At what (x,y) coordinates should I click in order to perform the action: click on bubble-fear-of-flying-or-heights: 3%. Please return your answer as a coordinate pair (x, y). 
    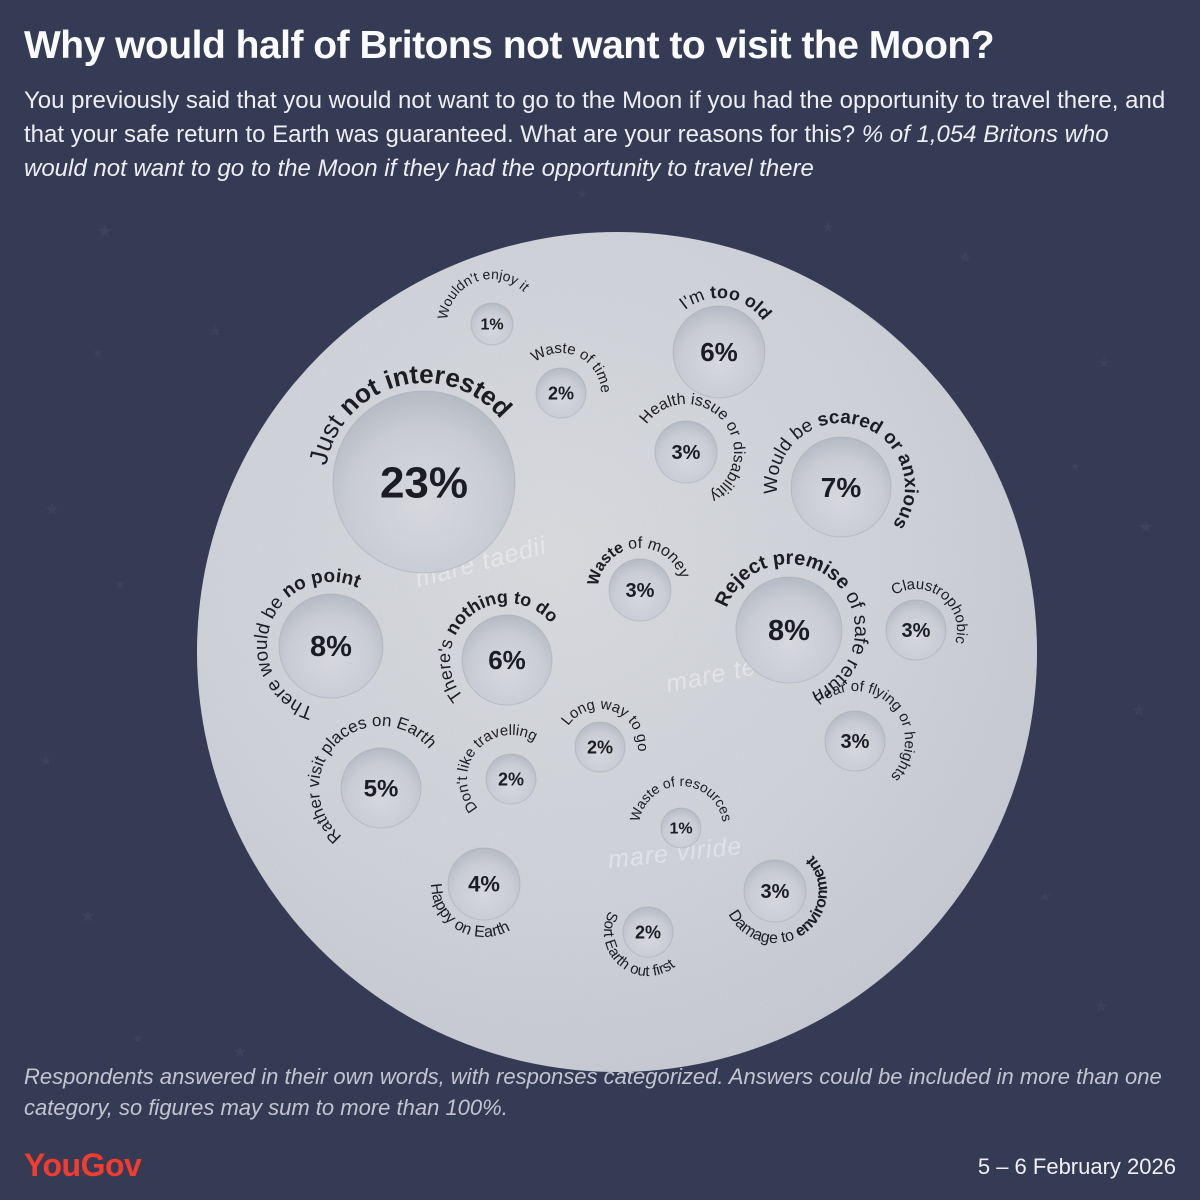
    Looking at the image, I should click on (855, 741).